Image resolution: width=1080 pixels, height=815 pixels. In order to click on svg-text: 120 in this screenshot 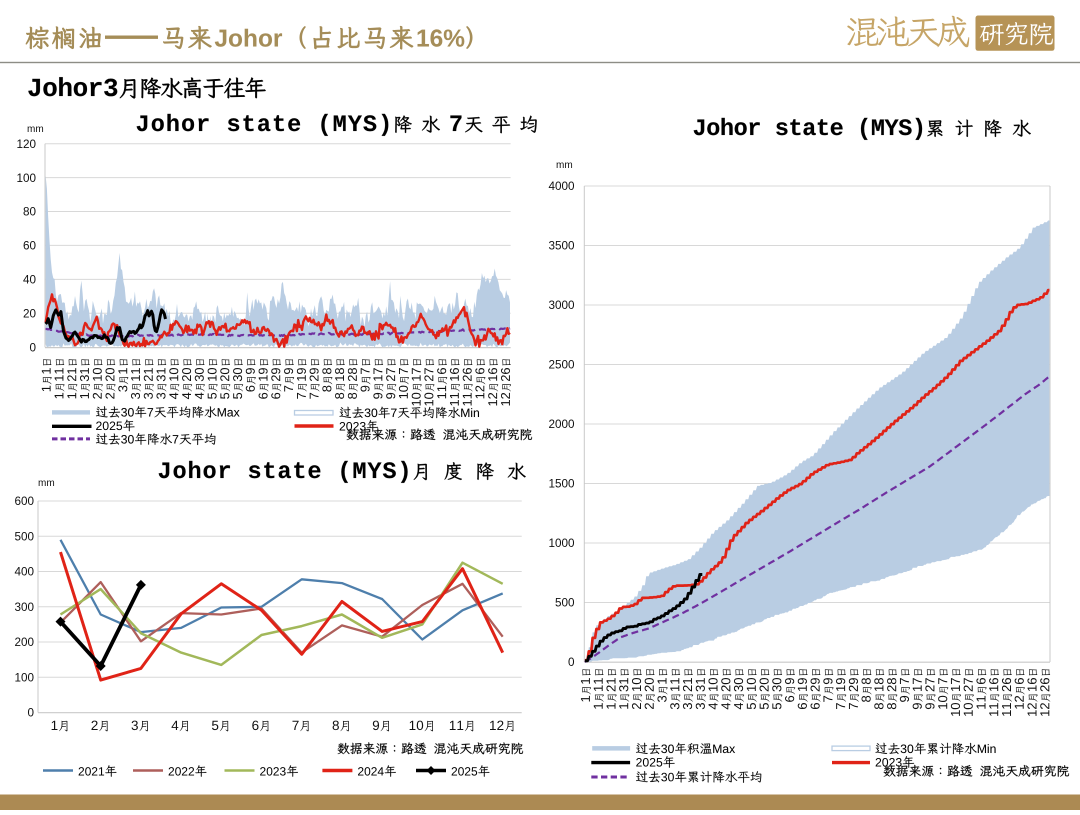, I will do `click(26, 144)`.